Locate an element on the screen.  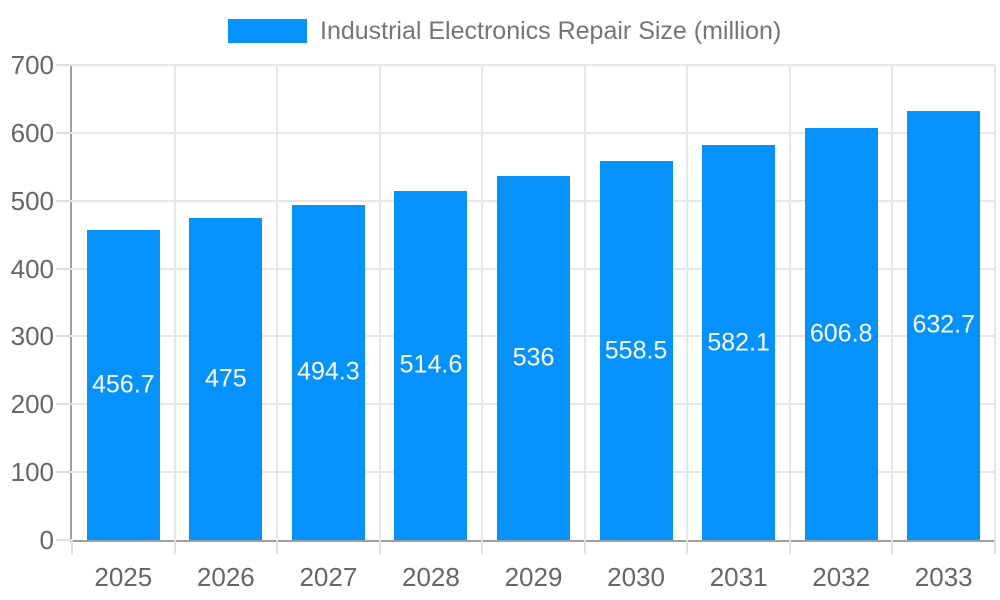
legend-swatch is located at coordinates (267, 31).